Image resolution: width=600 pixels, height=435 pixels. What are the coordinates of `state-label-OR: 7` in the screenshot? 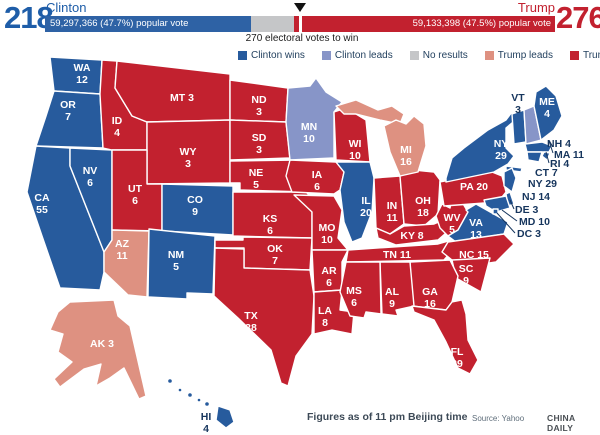 It's located at (68, 117).